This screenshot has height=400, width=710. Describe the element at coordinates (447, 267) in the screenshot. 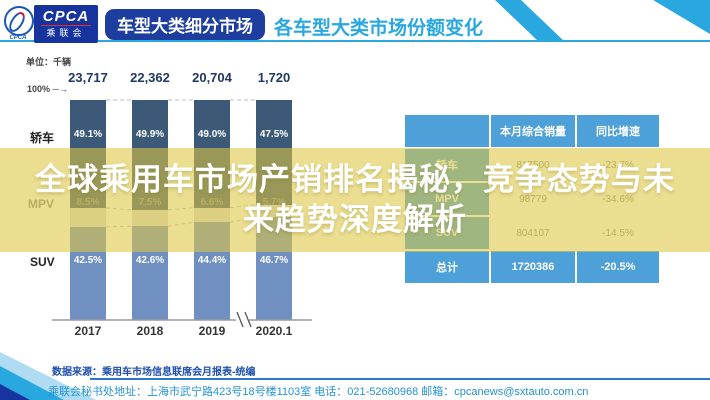

I see `total-label: 总计` at that location.